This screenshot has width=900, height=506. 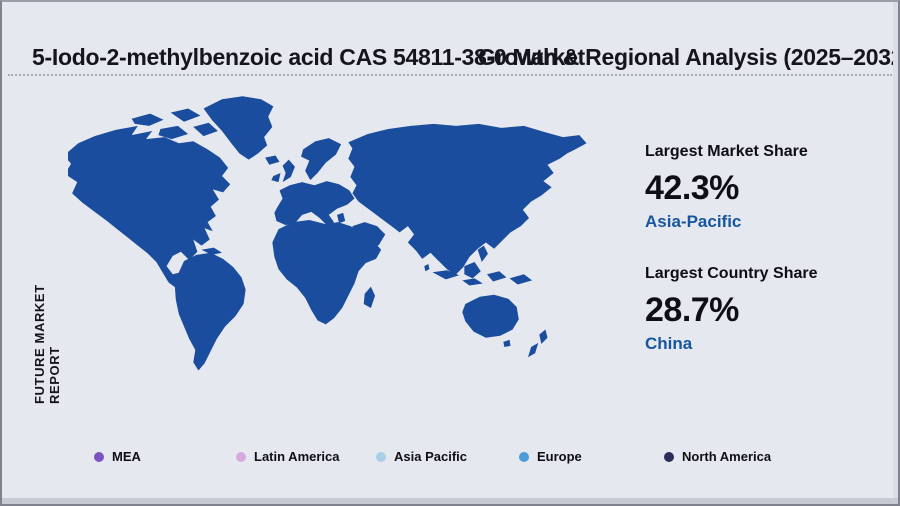 What do you see at coordinates (731, 273) in the screenshot?
I see `stat-label: Largest Country Share` at bounding box center [731, 273].